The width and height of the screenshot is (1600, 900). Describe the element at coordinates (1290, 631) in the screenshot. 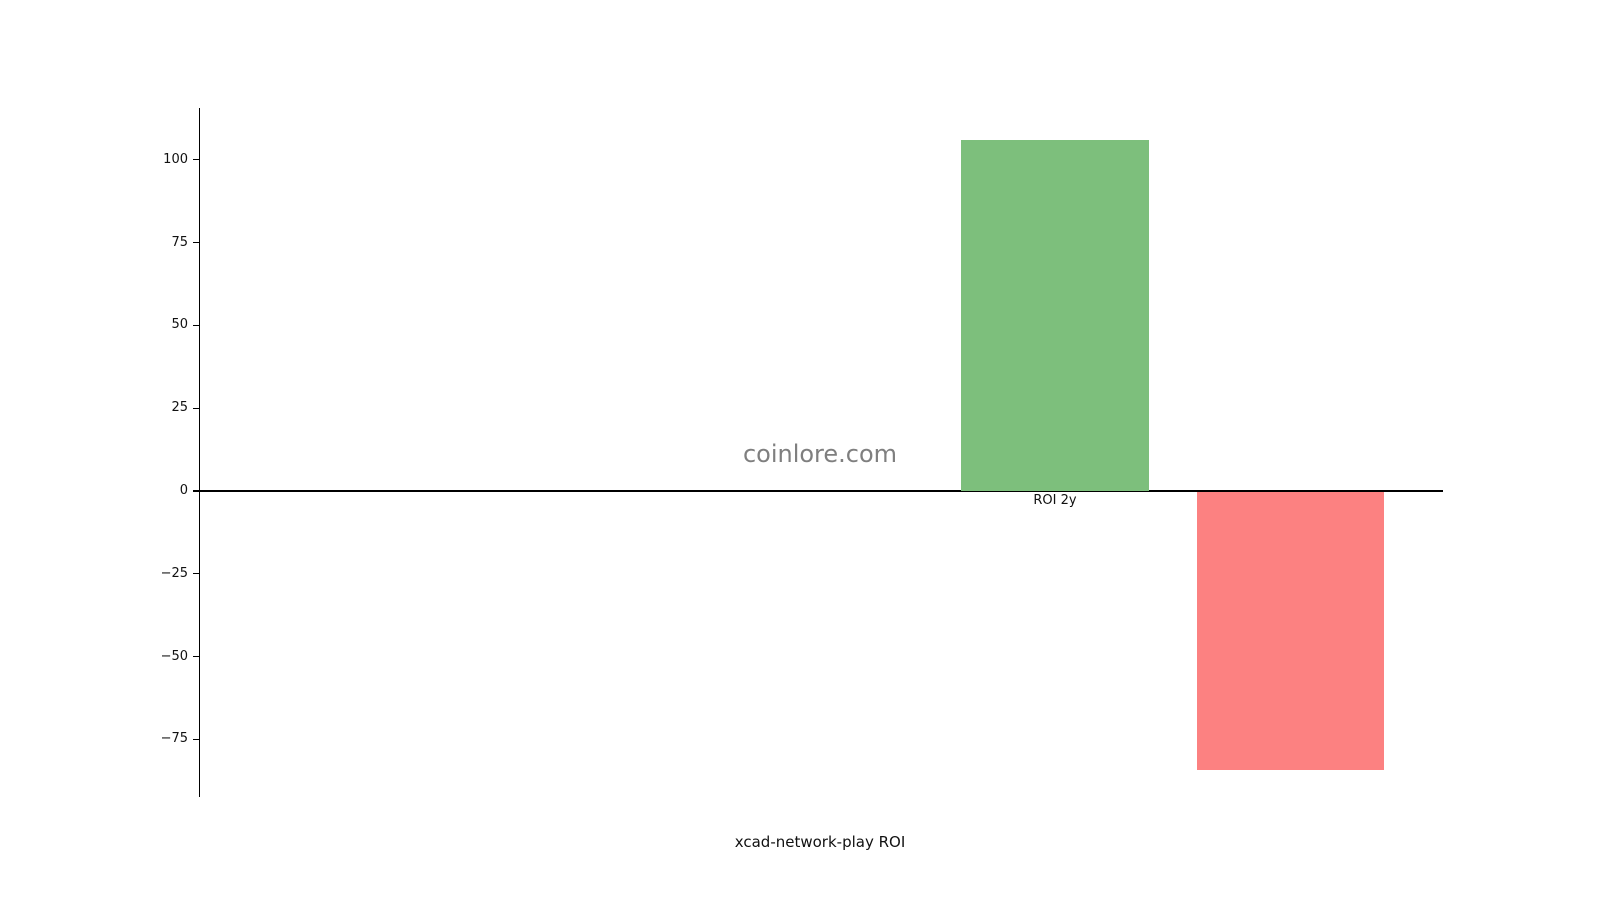

I see `negative-roi-bar` at that location.